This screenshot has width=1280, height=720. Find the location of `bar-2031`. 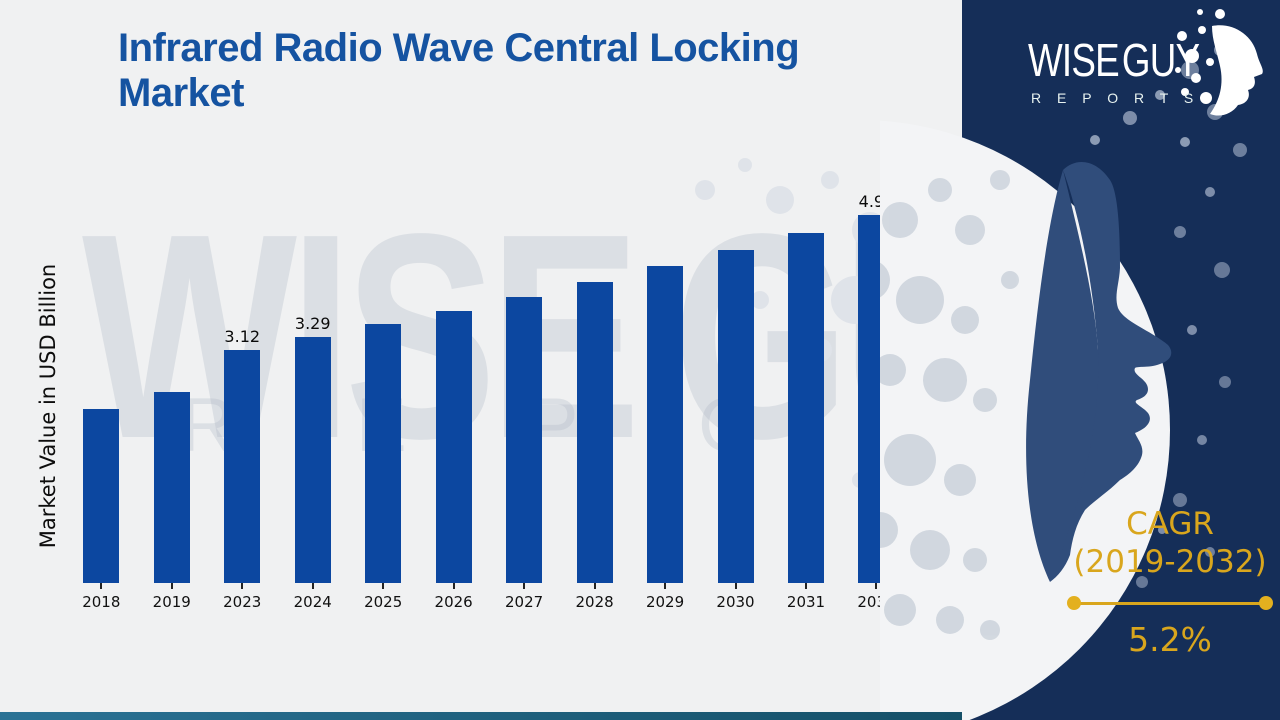

bar-2031 is located at coordinates (806, 408).